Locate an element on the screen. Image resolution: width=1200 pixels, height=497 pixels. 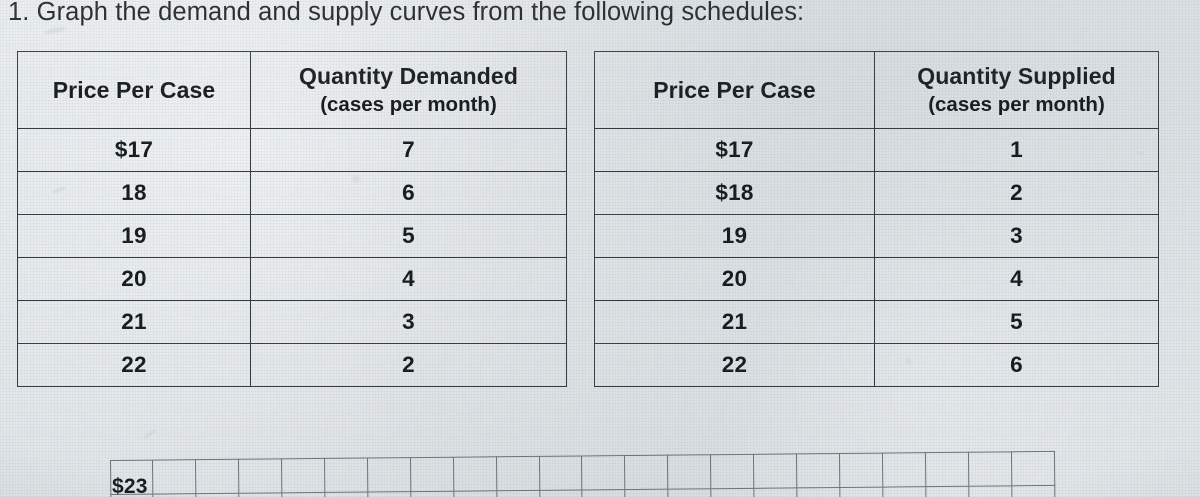
supply-quantity-cell: 3 is located at coordinates (1016, 236).